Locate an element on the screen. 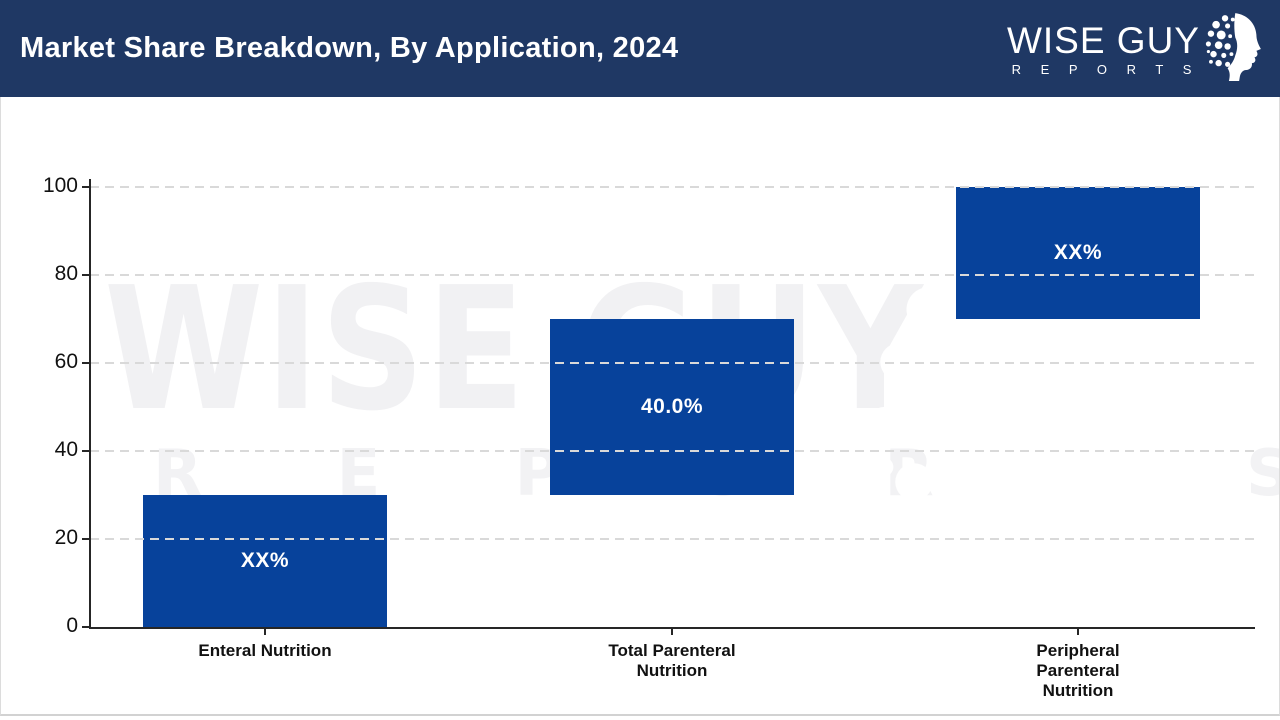  y-tick-label-20: 20 is located at coordinates (66, 537).